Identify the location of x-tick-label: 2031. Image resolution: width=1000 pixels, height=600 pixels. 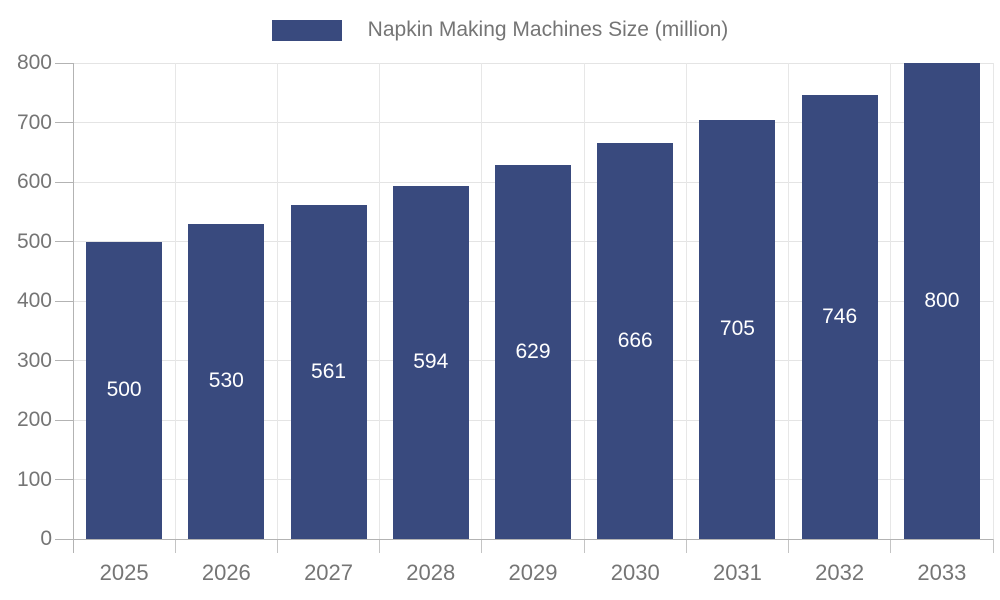
(737, 572).